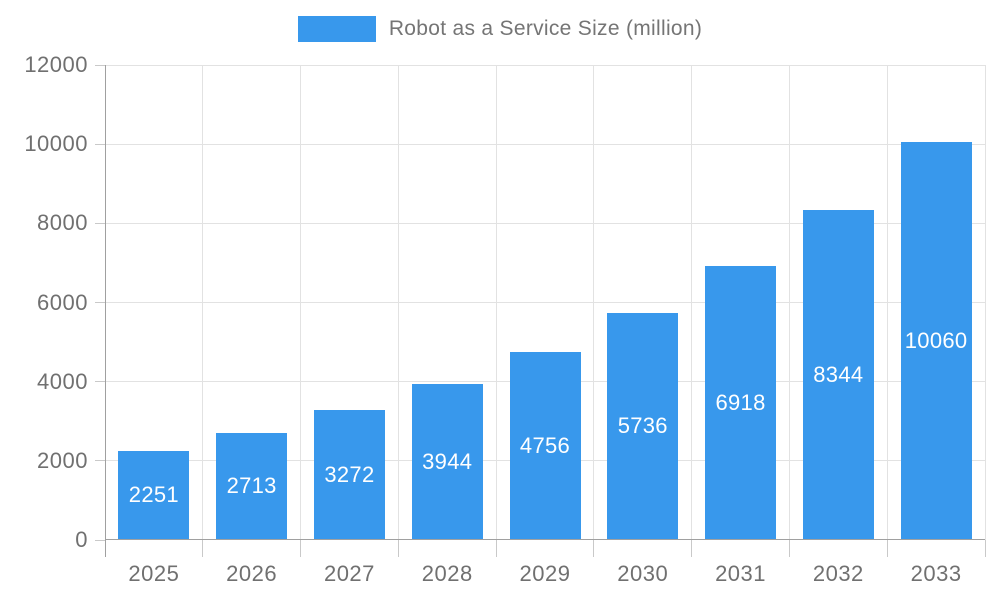  I want to click on bar-value-label: 5736, so click(642, 426).